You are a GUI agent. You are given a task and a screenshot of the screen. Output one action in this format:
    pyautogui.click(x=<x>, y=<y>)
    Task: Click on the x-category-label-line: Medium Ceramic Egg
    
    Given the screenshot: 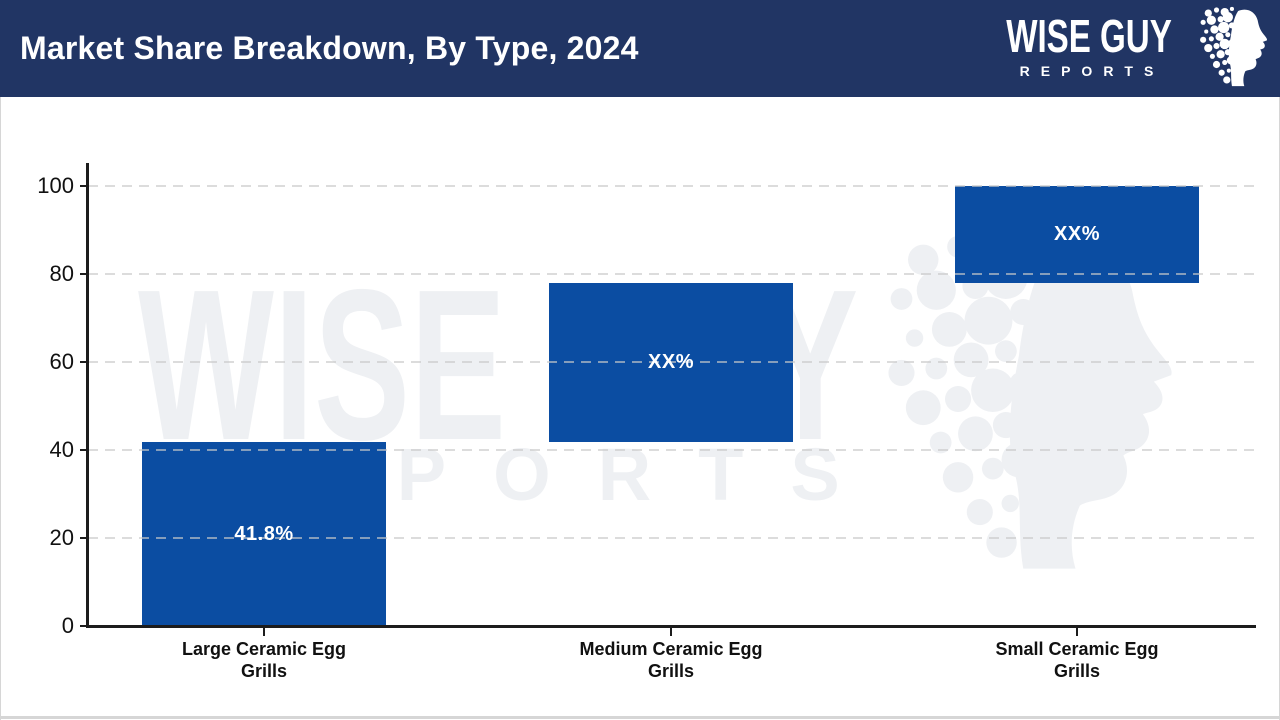 What is the action you would take?
    pyautogui.click(x=671, y=649)
    